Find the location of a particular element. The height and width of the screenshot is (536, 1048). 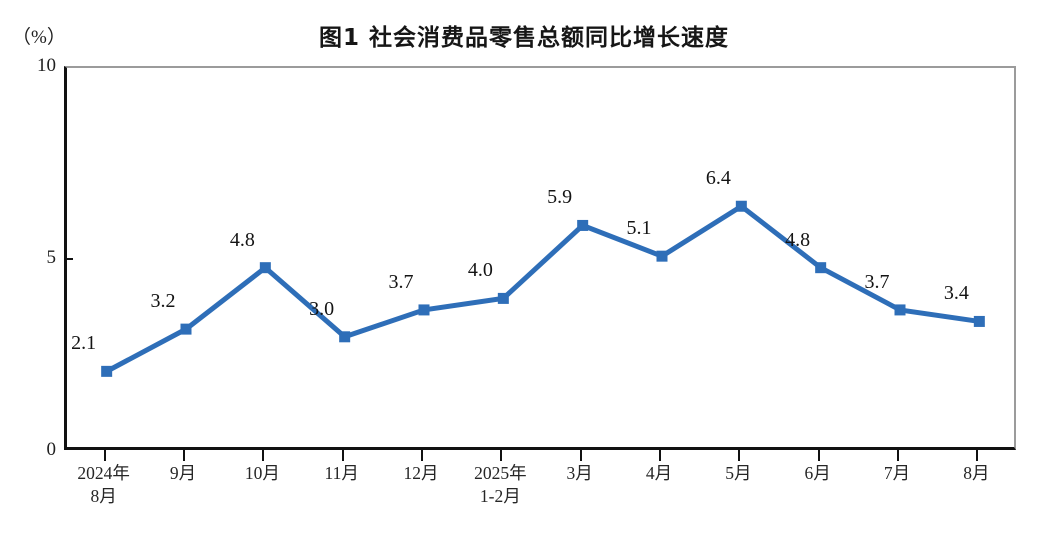

data-label: 3.2 is located at coordinates (163, 301).